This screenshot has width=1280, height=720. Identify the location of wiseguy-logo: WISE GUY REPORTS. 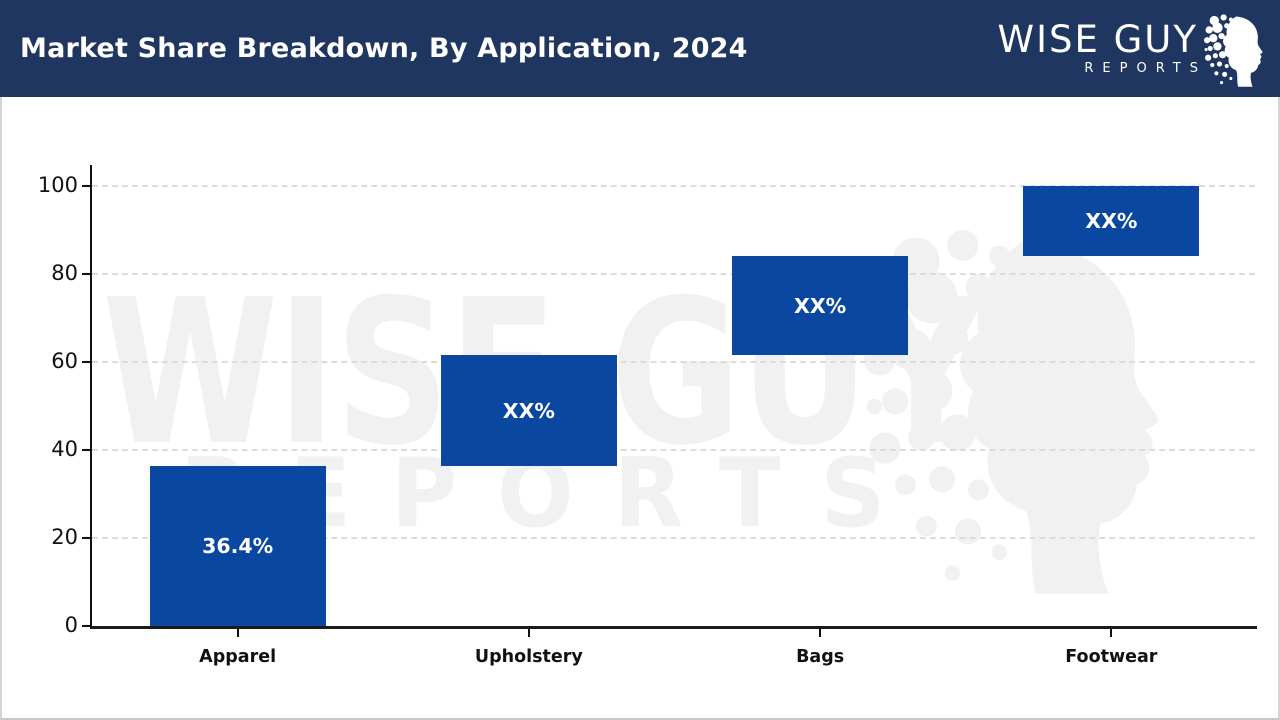
(1132, 49).